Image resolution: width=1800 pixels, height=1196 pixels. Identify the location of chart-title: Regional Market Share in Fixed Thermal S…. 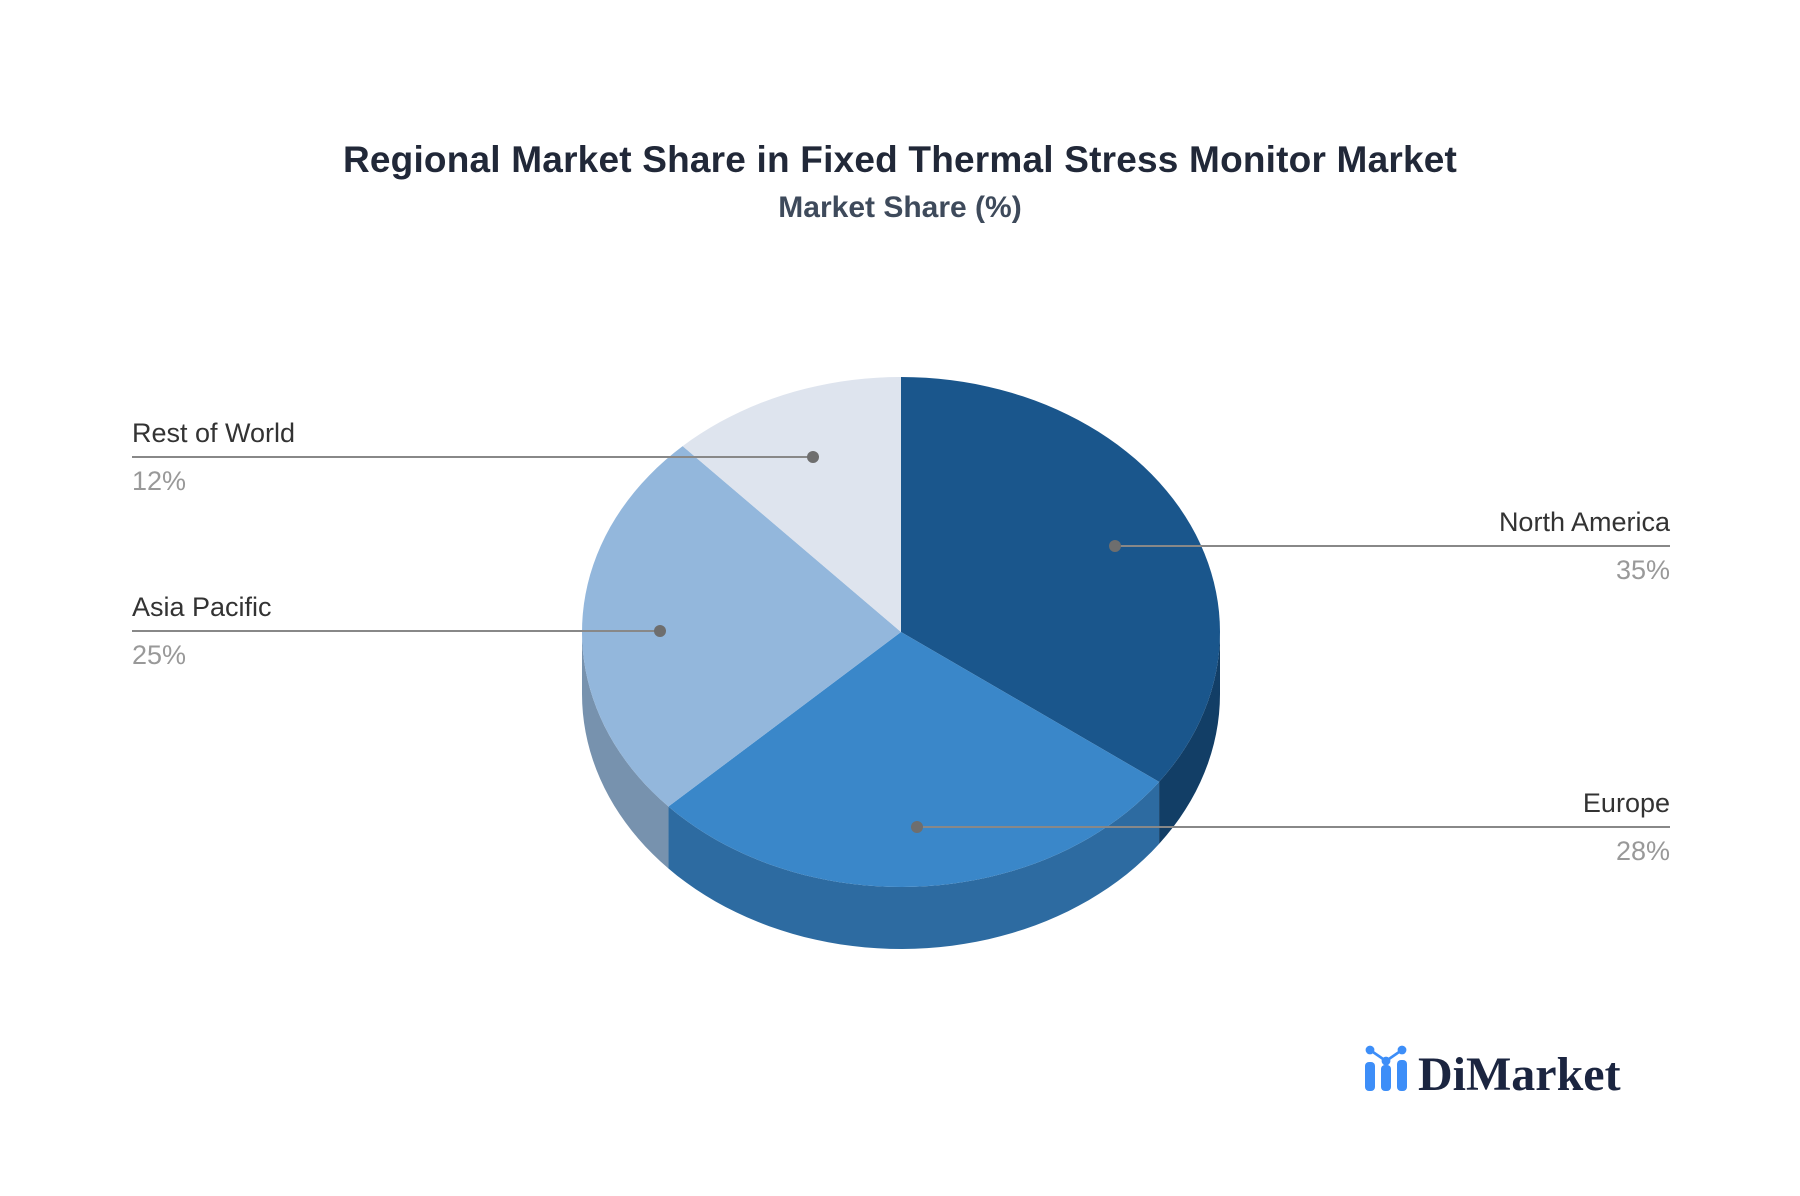
(900, 159).